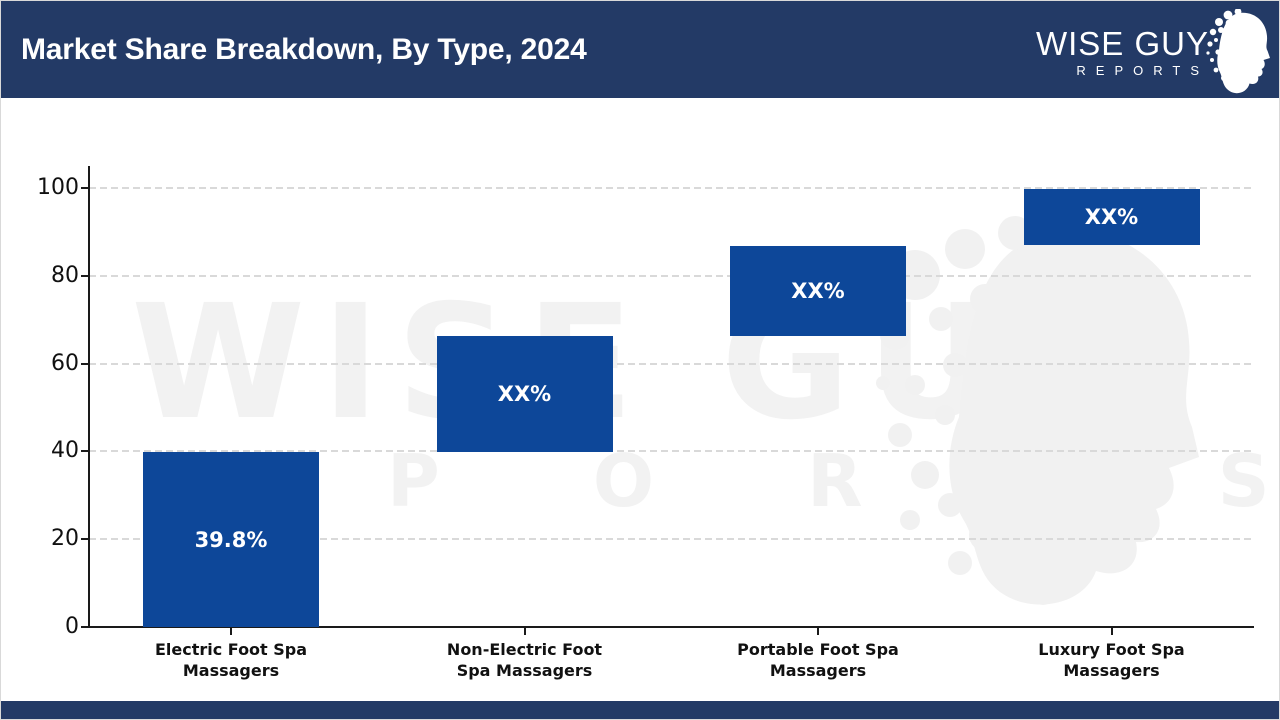  Describe the element at coordinates (1034, 410) in the screenshot. I see `watermark-head-icon` at that location.